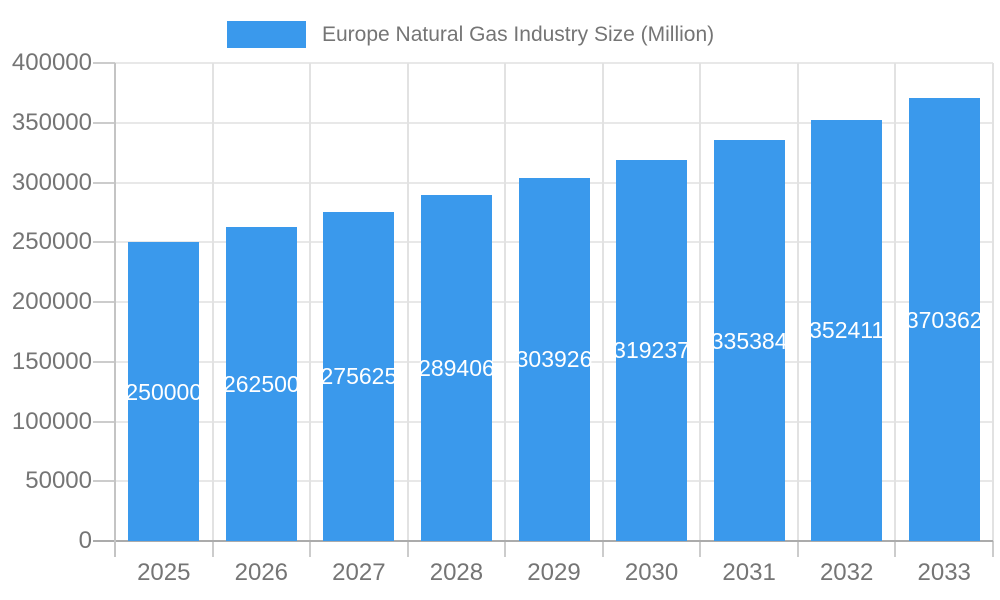 The width and height of the screenshot is (1000, 600). I want to click on y-axis-tick-label: 50000, so click(58, 481).